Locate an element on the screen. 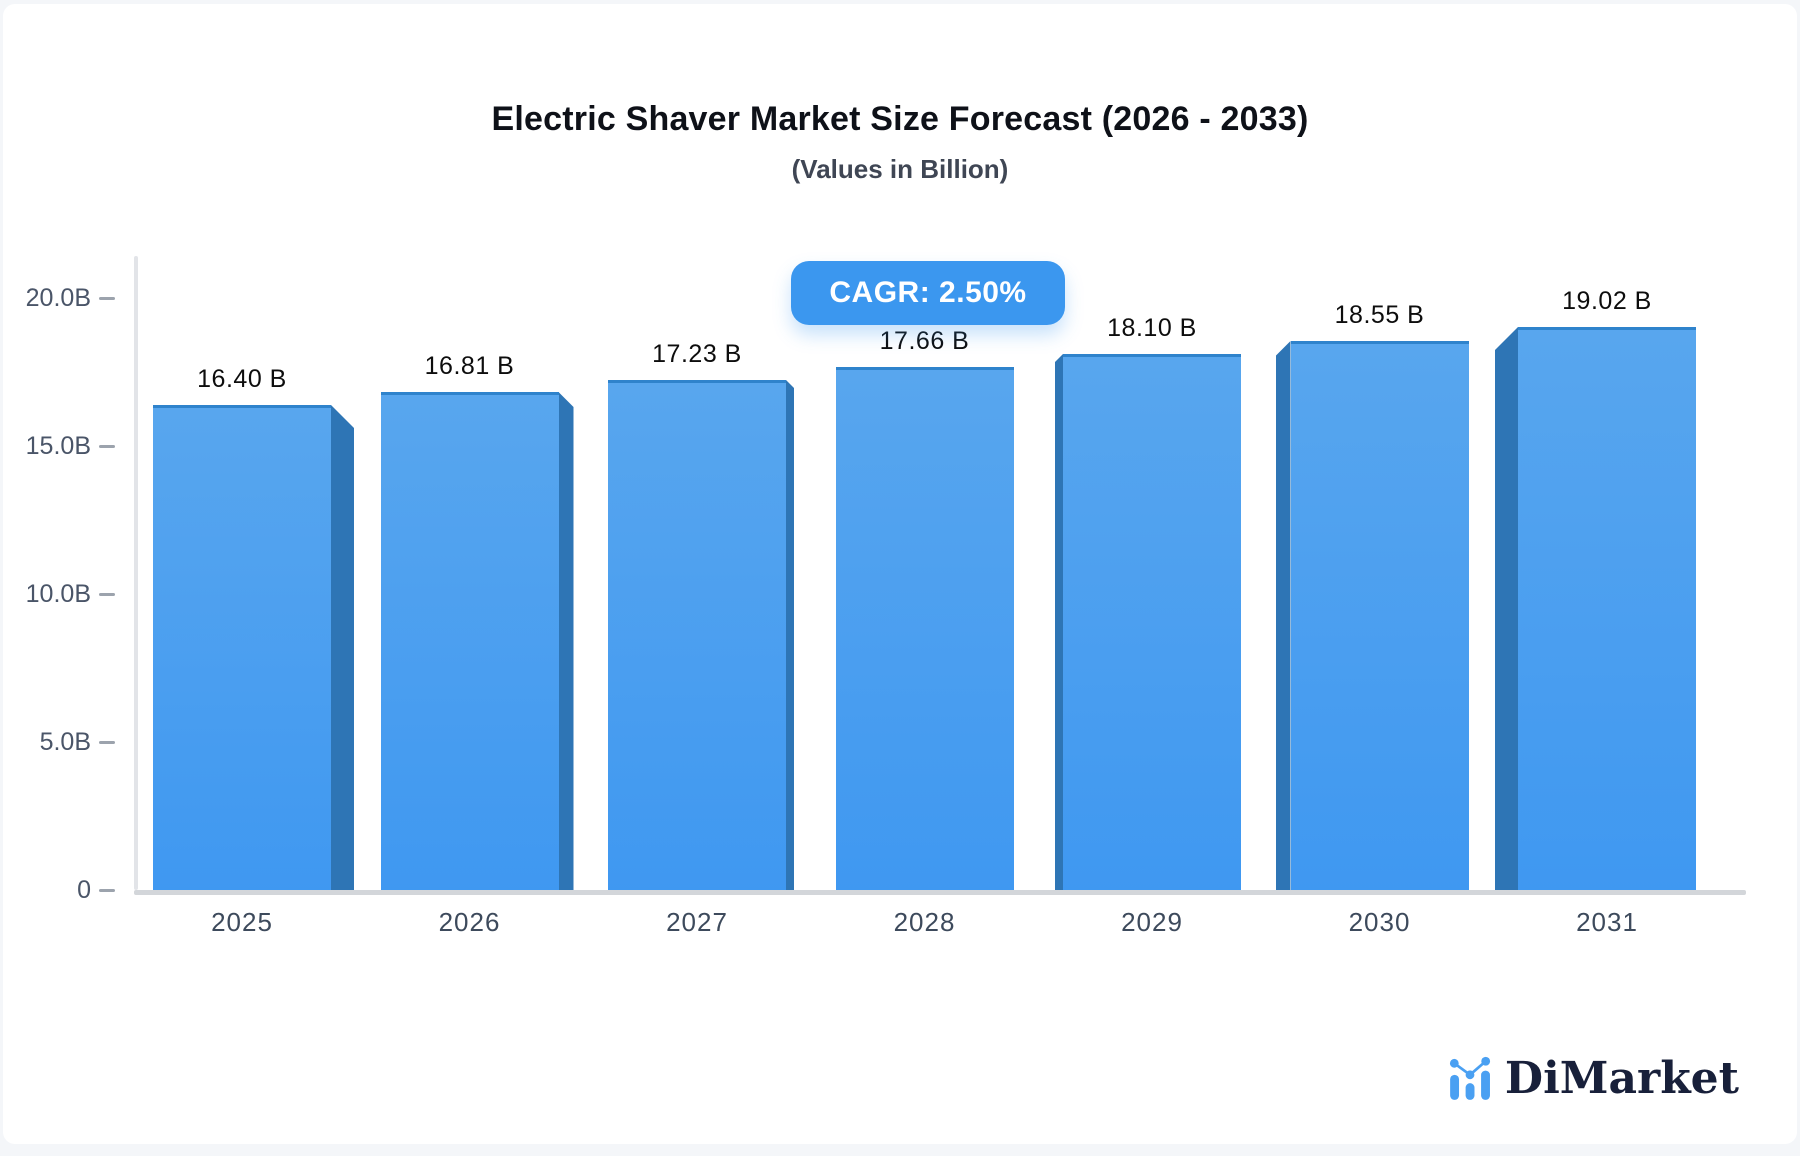 This screenshot has height=1156, width=1800. bar-side-2026 is located at coordinates (566, 641).